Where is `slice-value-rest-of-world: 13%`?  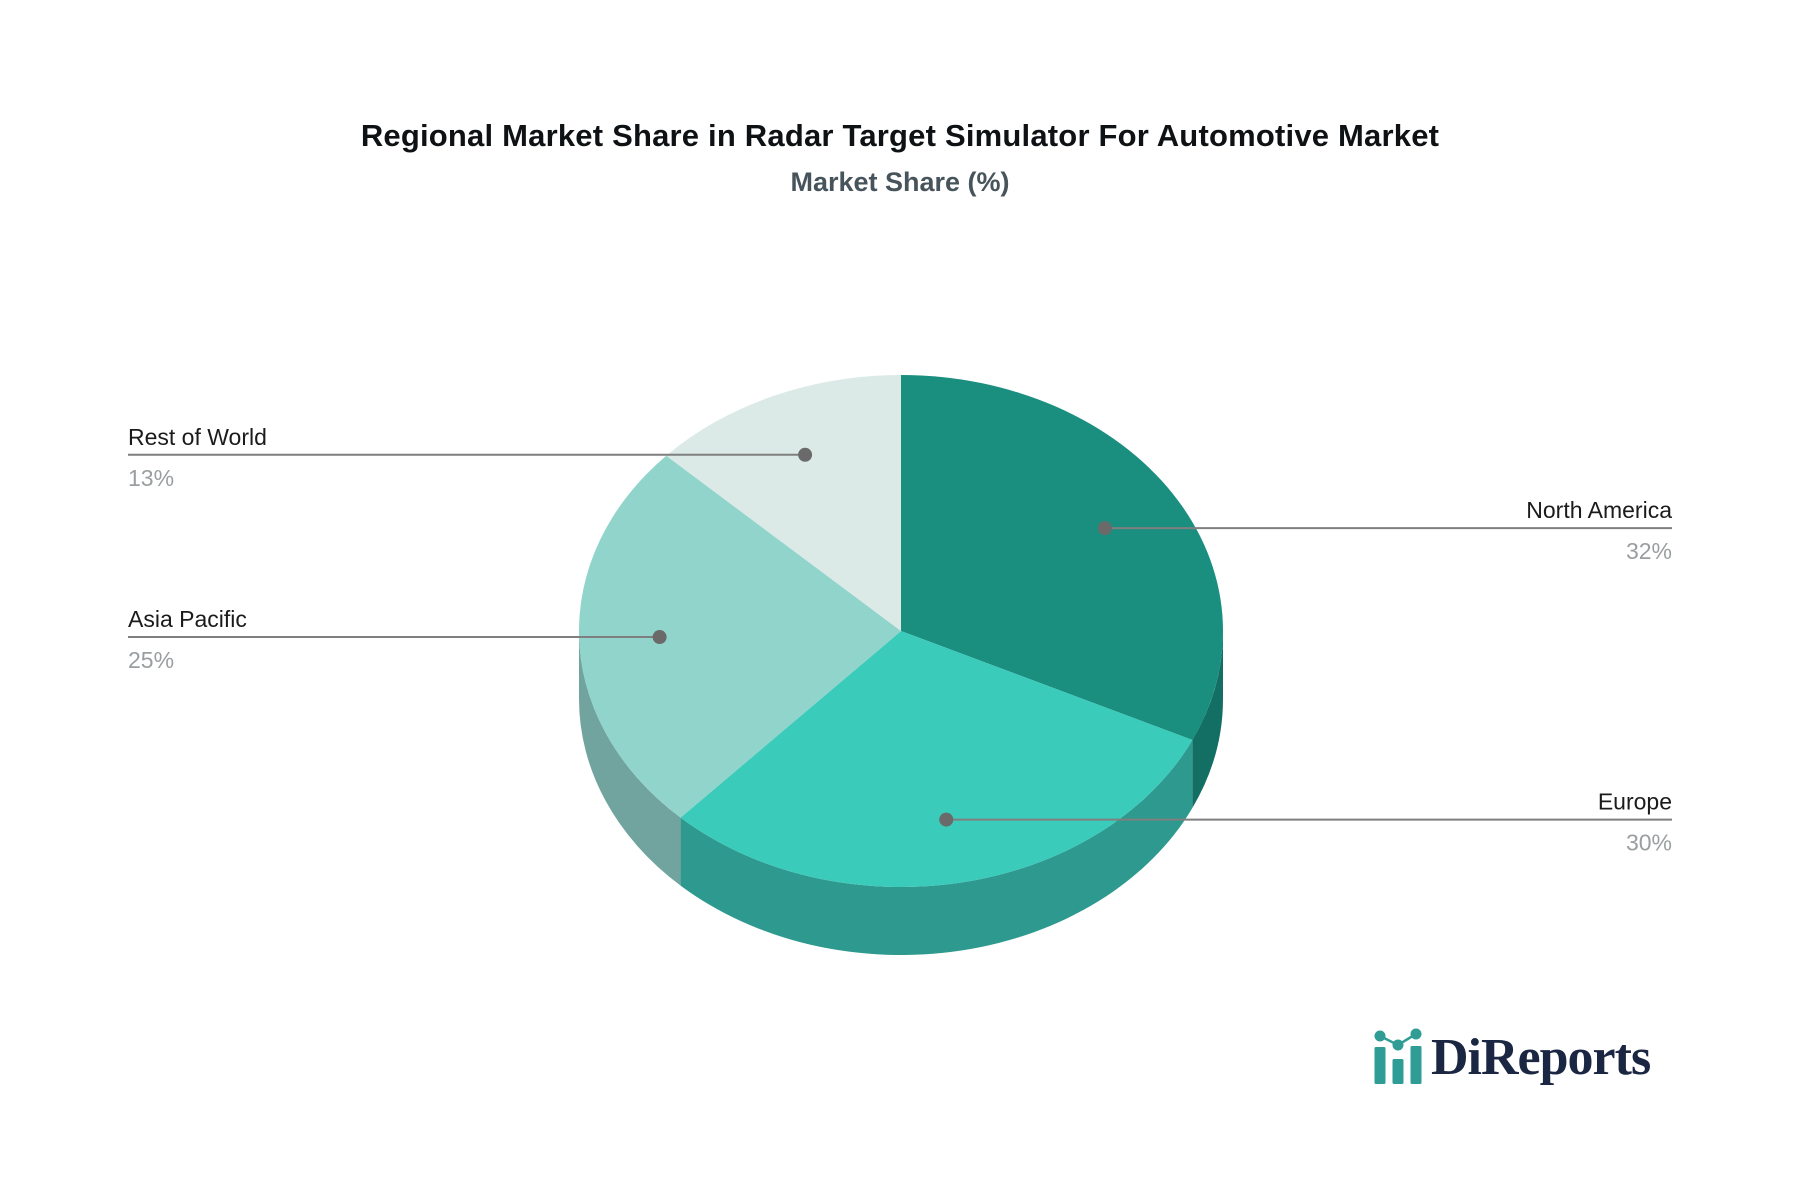 slice-value-rest-of-world: 13% is located at coordinates (151, 478).